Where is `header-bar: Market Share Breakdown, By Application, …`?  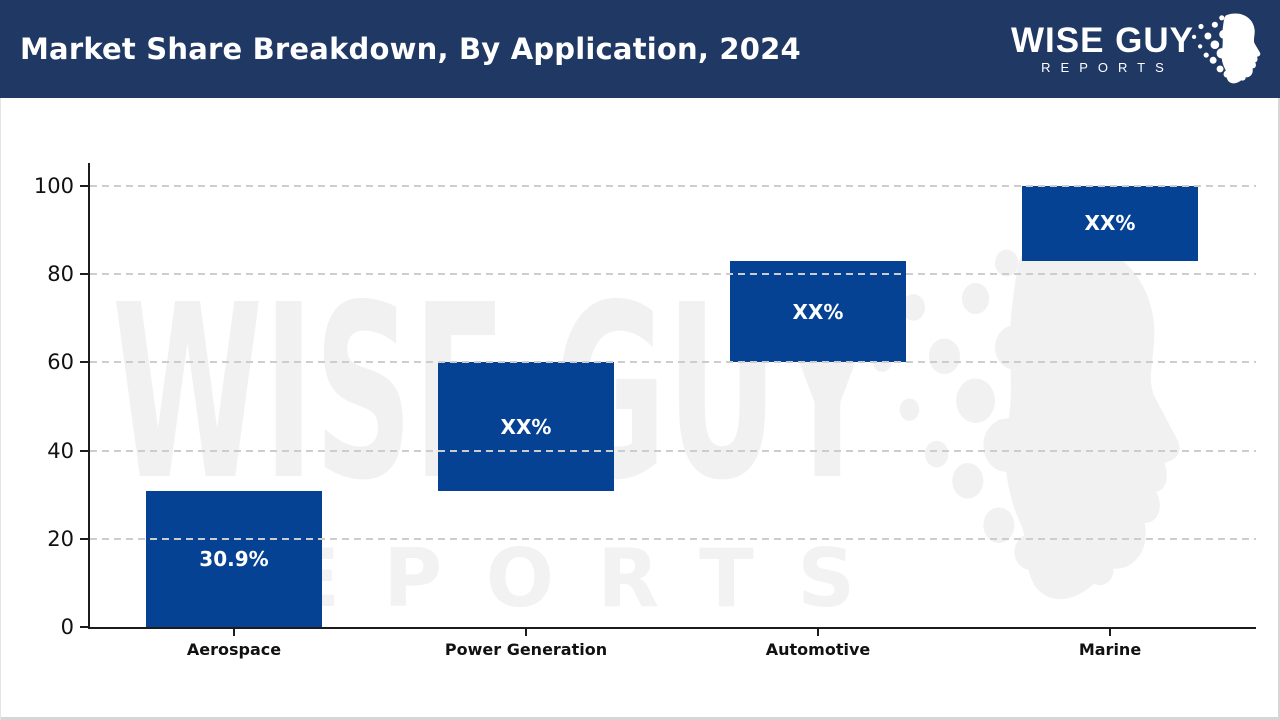 header-bar: Market Share Breakdown, By Application, … is located at coordinates (640, 49).